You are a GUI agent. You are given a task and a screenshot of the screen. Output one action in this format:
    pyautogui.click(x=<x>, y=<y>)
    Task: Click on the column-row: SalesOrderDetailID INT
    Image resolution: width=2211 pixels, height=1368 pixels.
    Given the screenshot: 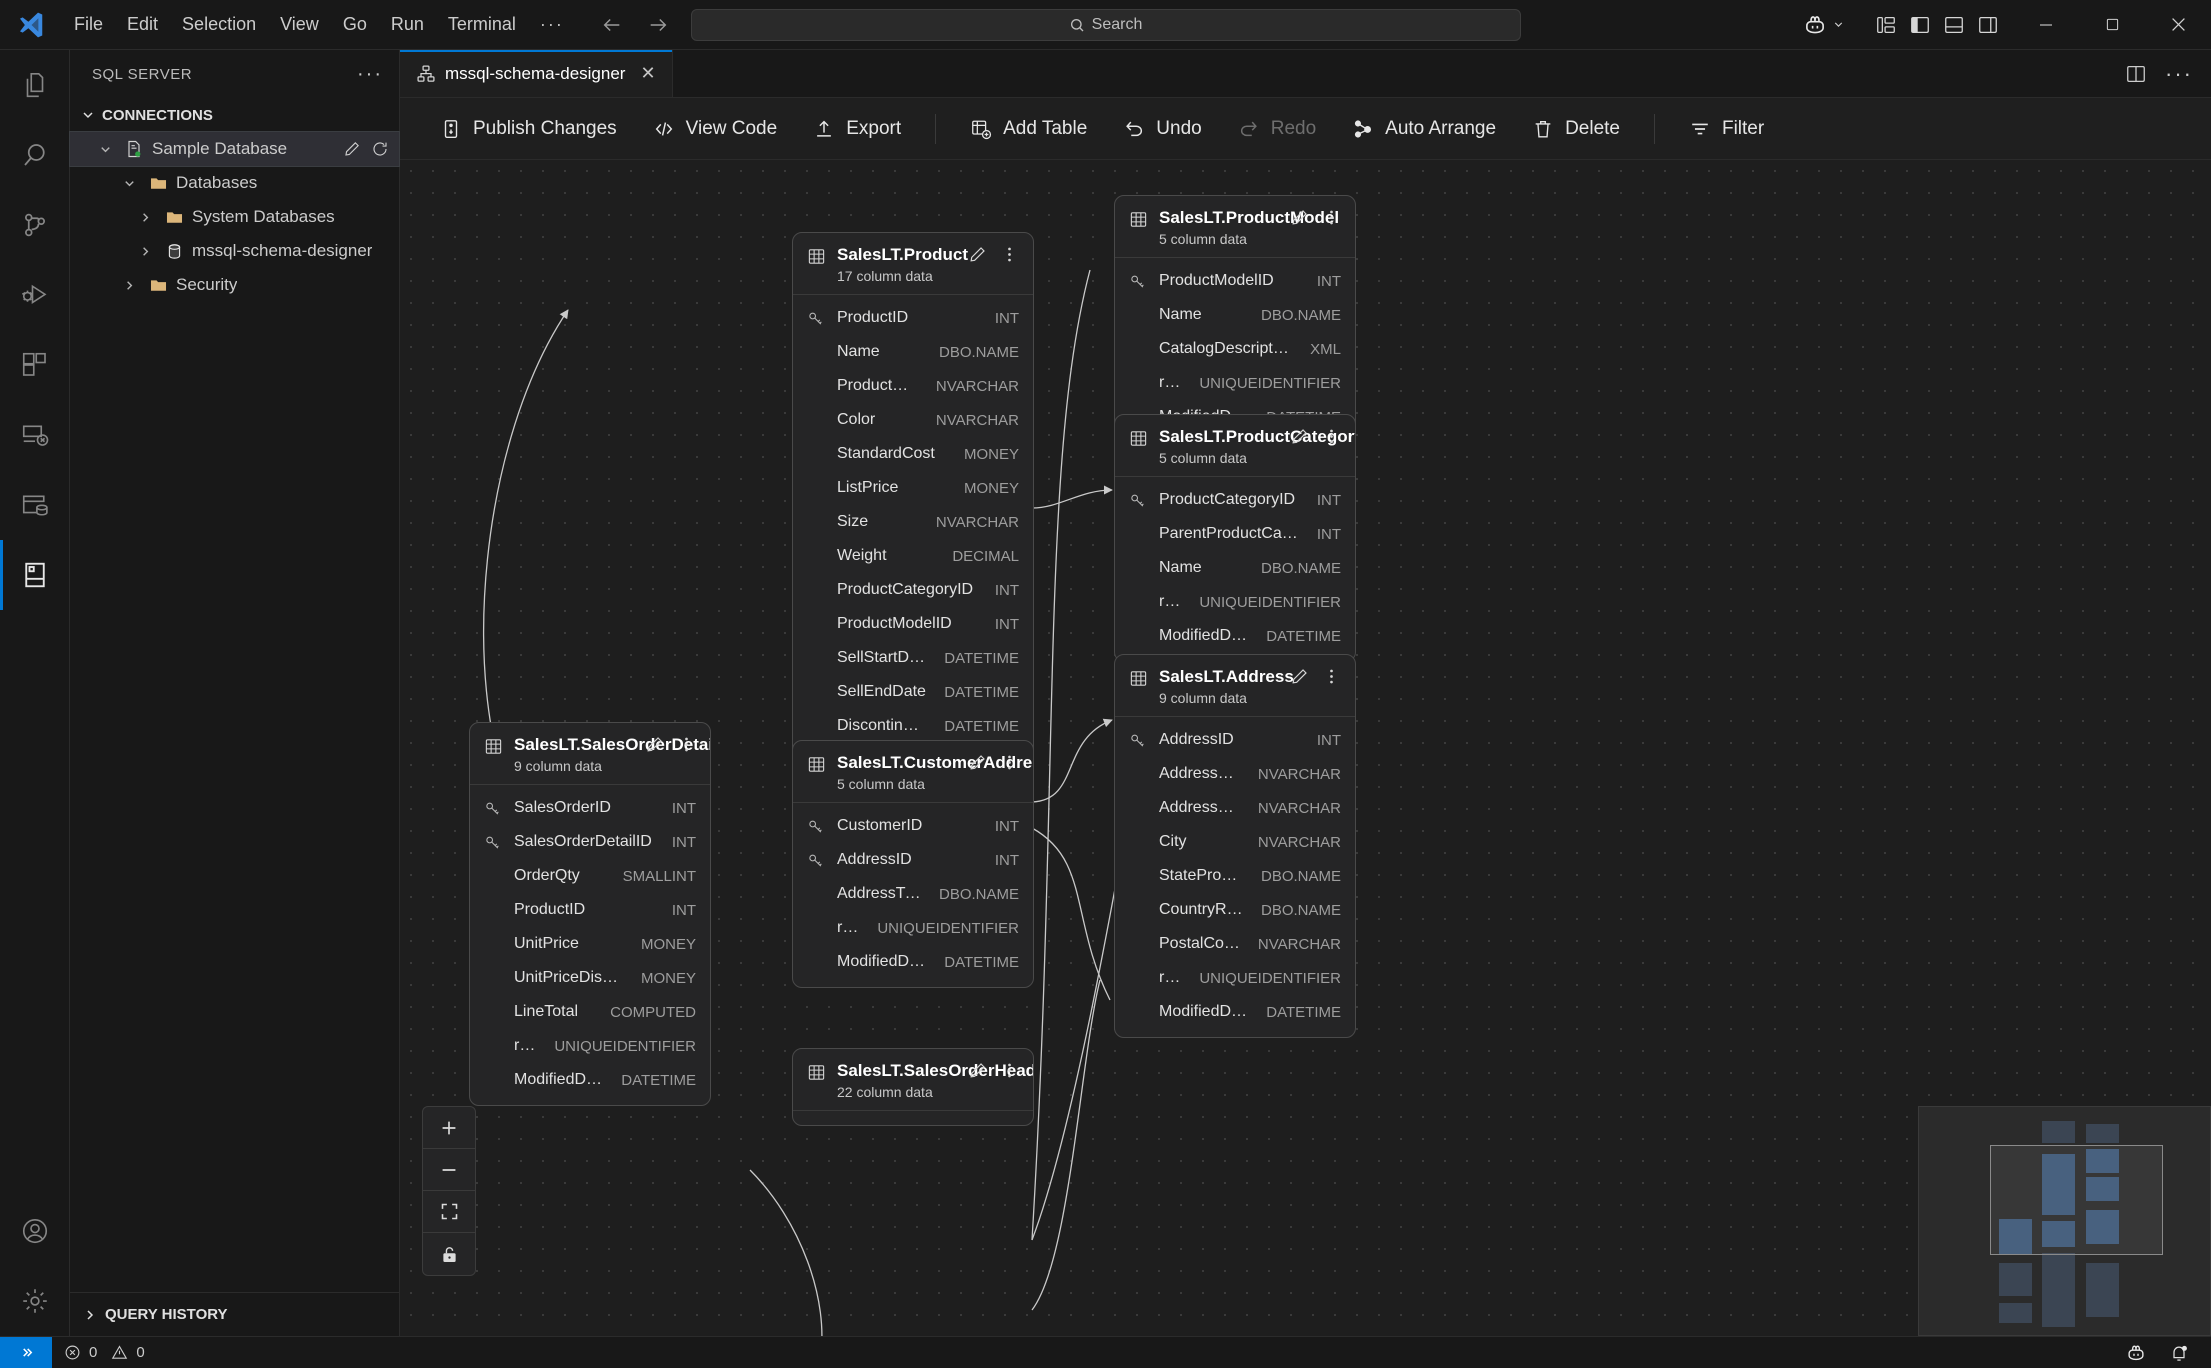 What is the action you would take?
    pyautogui.click(x=590, y=842)
    